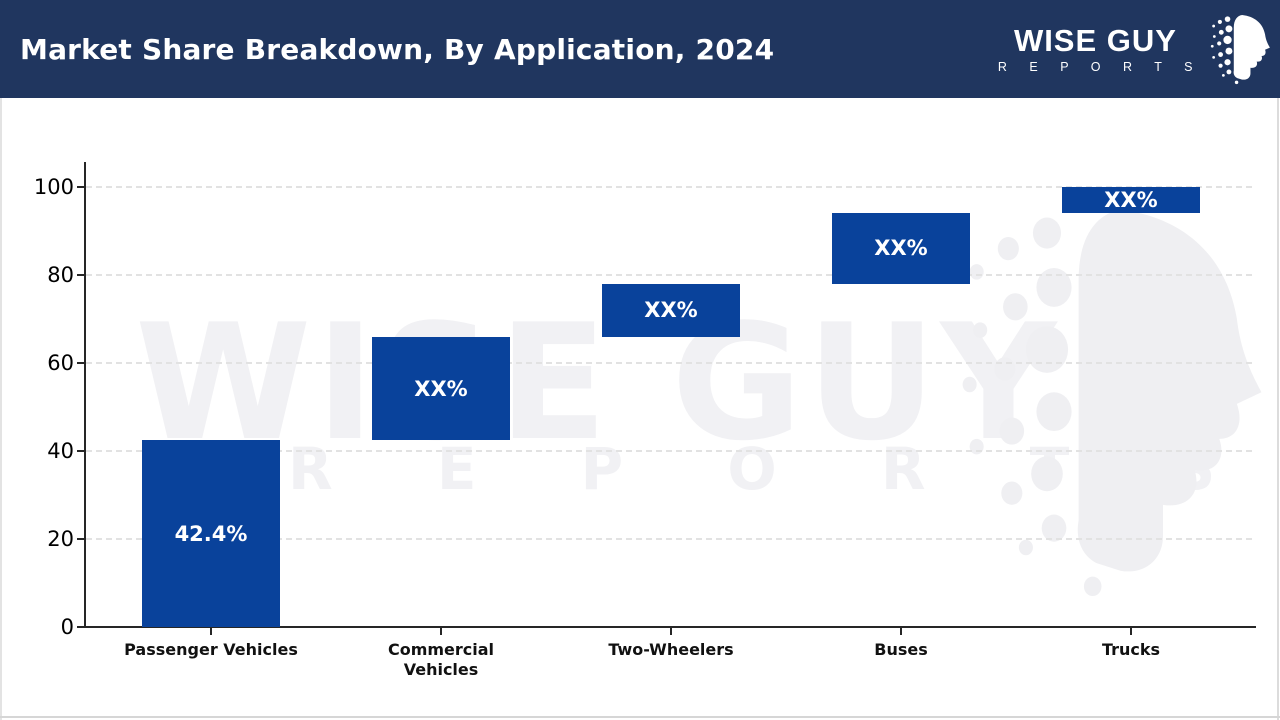 This screenshot has width=1280, height=720. I want to click on x-axis-tick-label: Commercial Vehicles, so click(441, 659).